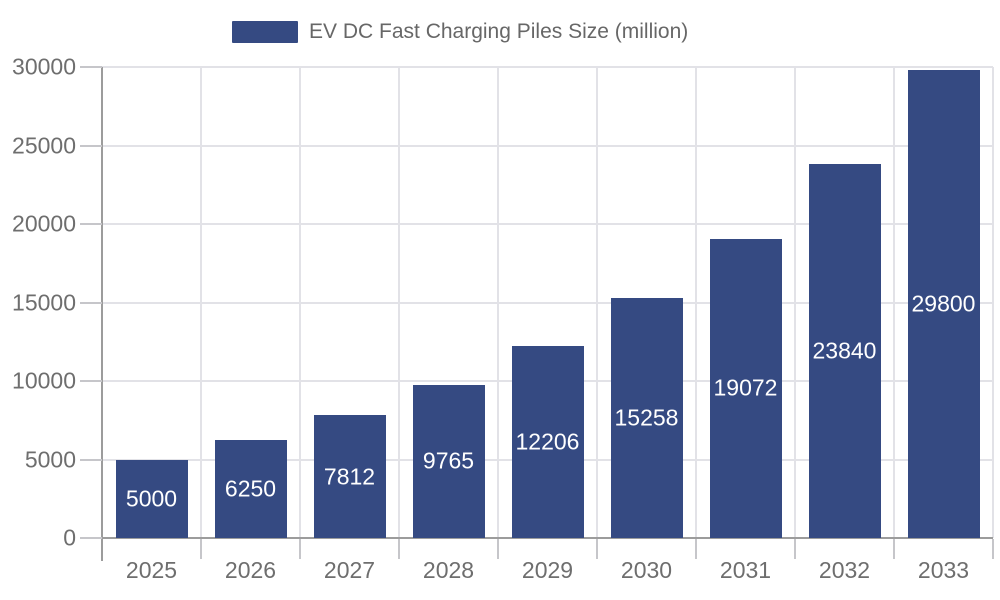  I want to click on bar-2027, so click(349, 476).